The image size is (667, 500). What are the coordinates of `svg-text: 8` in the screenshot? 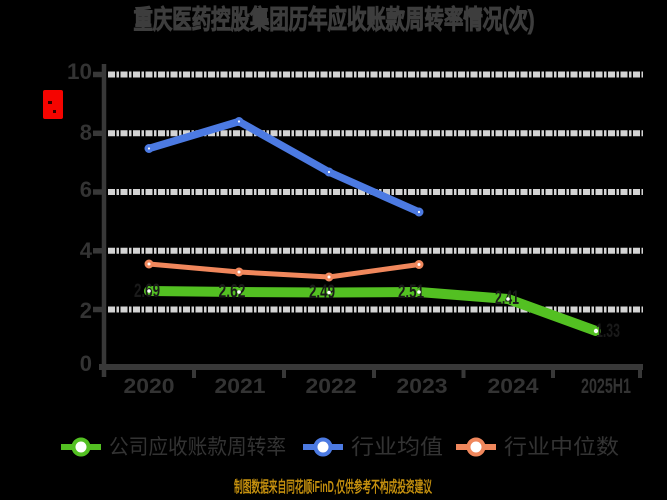 It's located at (86, 132).